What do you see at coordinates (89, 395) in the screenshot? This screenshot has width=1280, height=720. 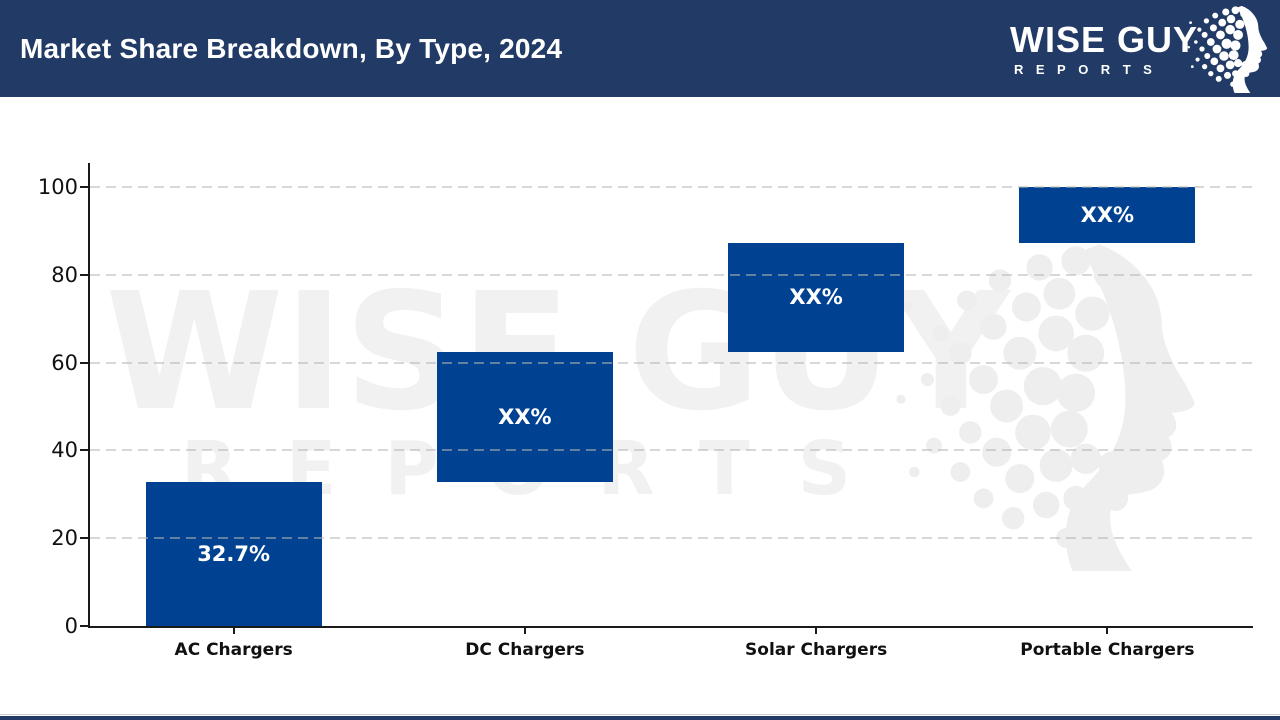 I see `y-axis-spine` at bounding box center [89, 395].